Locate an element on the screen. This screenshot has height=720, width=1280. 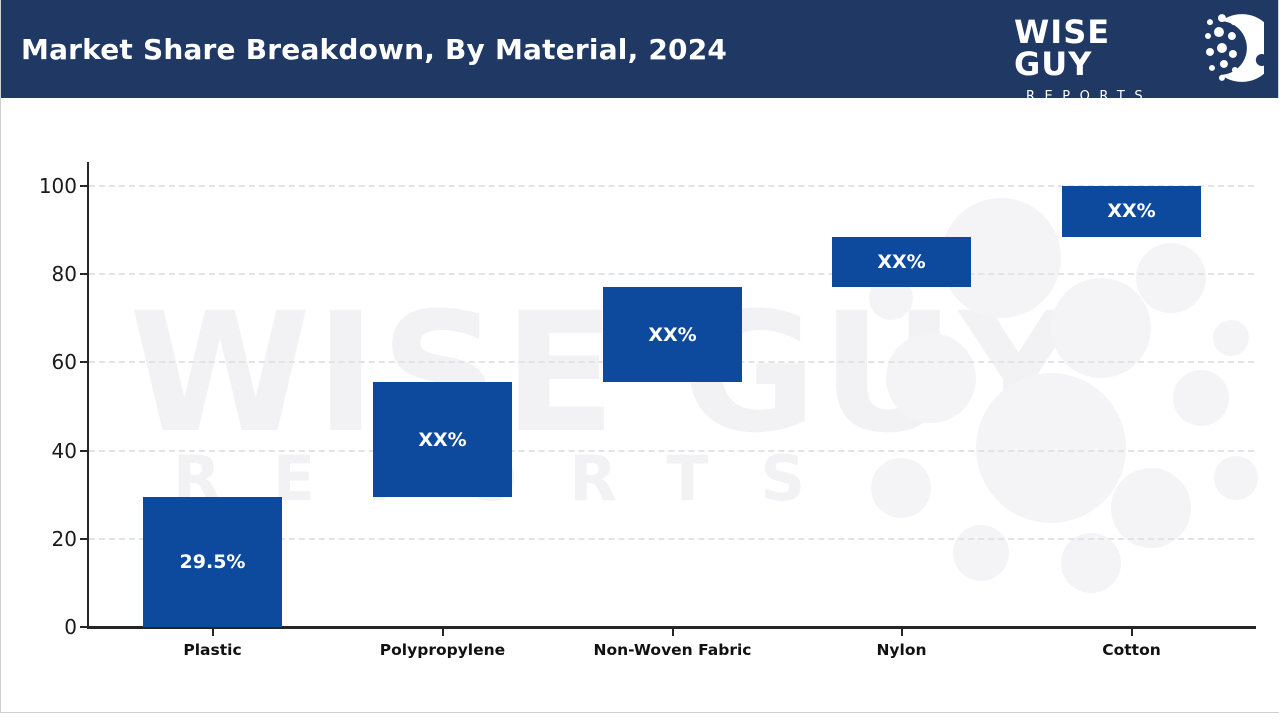
x-axis-line is located at coordinates (671, 627).